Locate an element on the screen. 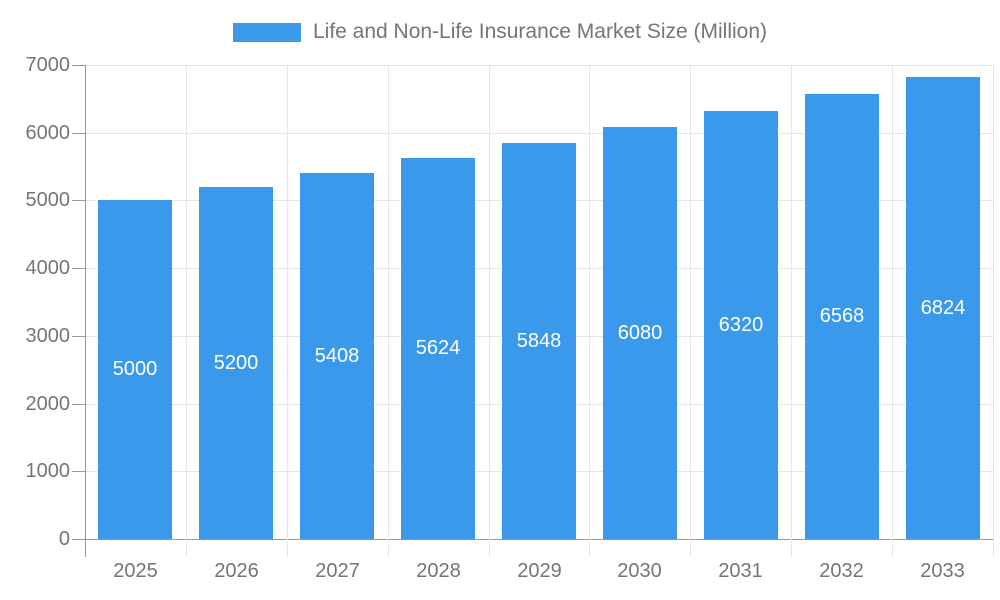 This screenshot has width=1000, height=600. bar-2026: 5200 is located at coordinates (236, 363).